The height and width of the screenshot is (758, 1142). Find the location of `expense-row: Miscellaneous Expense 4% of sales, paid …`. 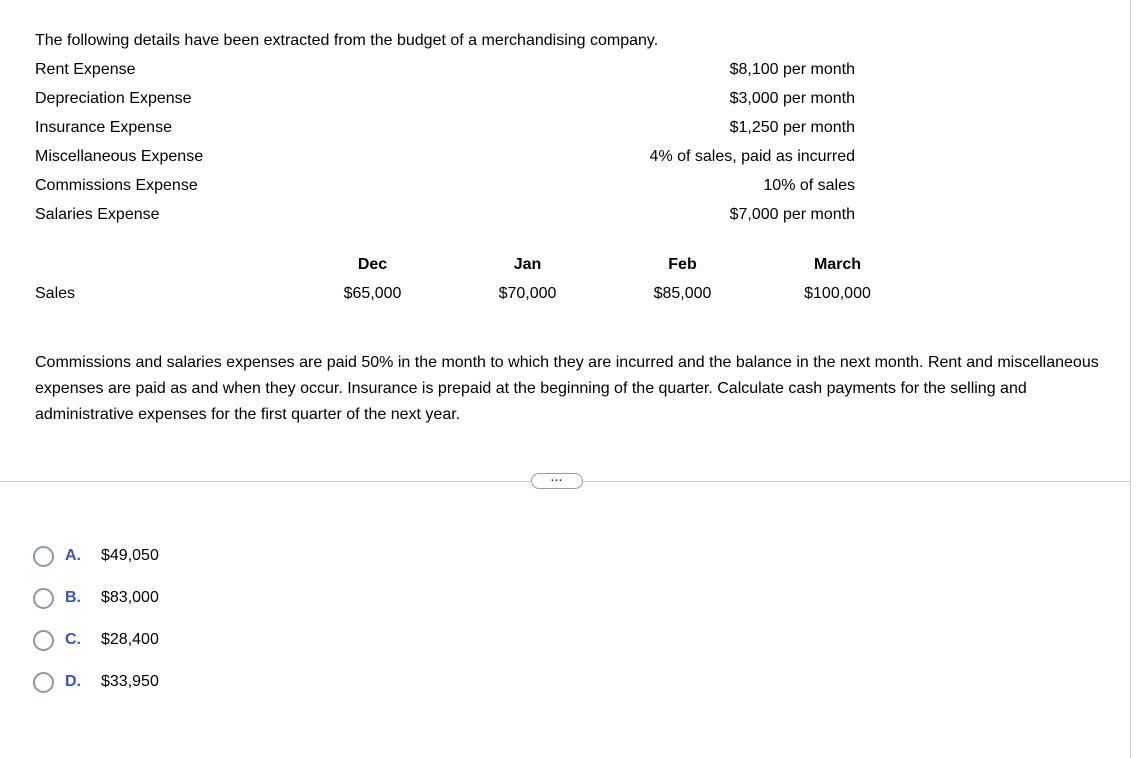

expense-row: Miscellaneous Expense 4% of sales, paid … is located at coordinates (445, 162).